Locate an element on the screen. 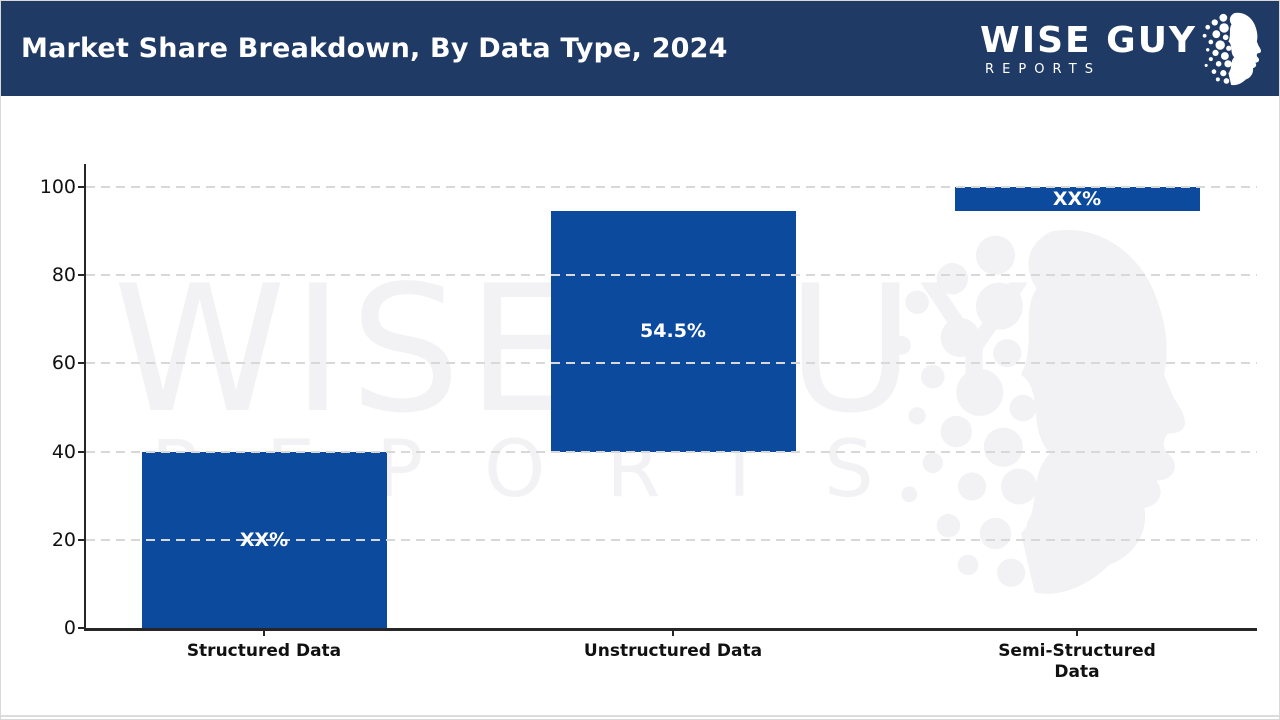 This screenshot has height=720, width=1280. wise-guy-reports-logo: WISE GUY REPORTS is located at coordinates (1123, 49).